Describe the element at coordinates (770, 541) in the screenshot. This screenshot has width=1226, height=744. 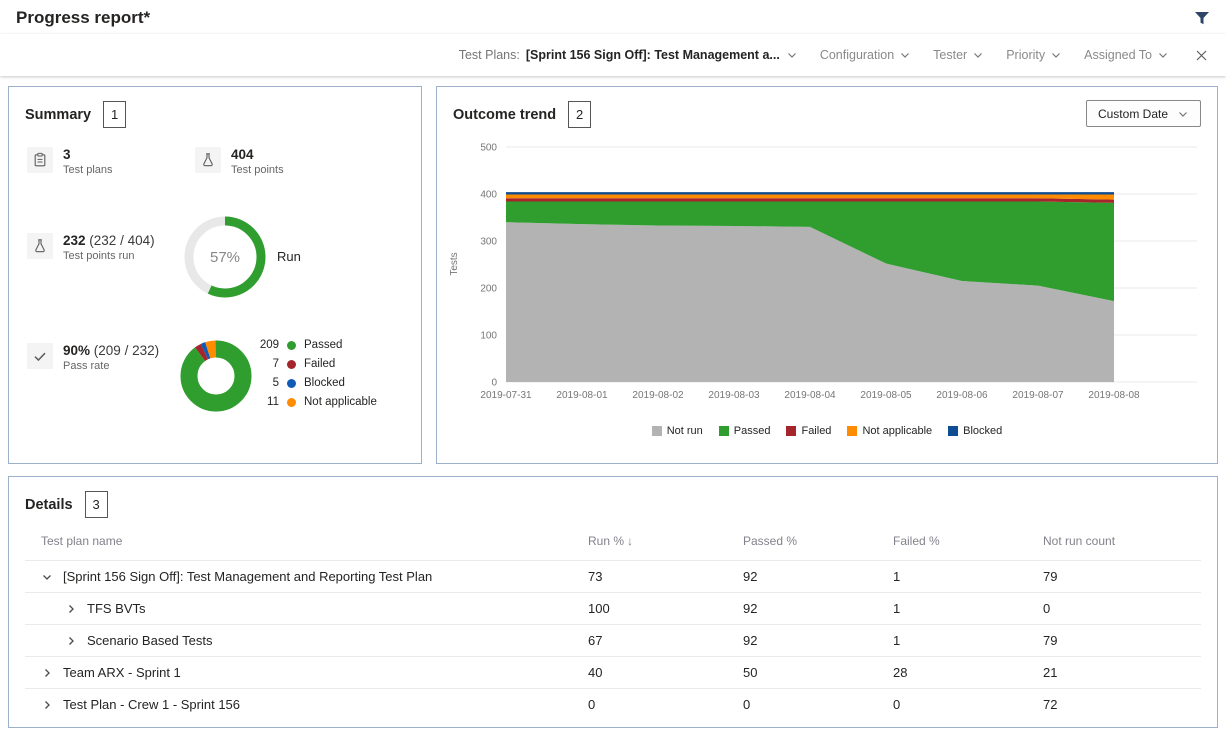
I see `column-header-passed-percent: Passed %` at that location.